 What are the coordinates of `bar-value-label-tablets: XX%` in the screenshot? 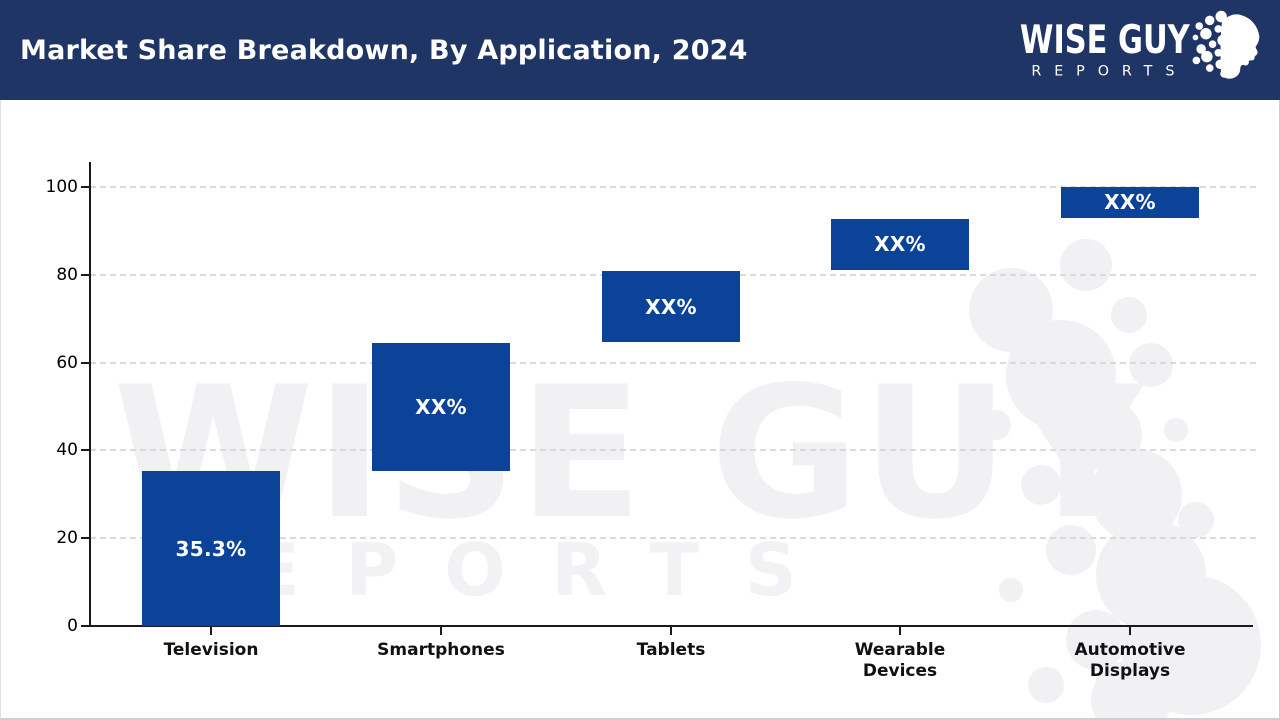 It's located at (671, 306).